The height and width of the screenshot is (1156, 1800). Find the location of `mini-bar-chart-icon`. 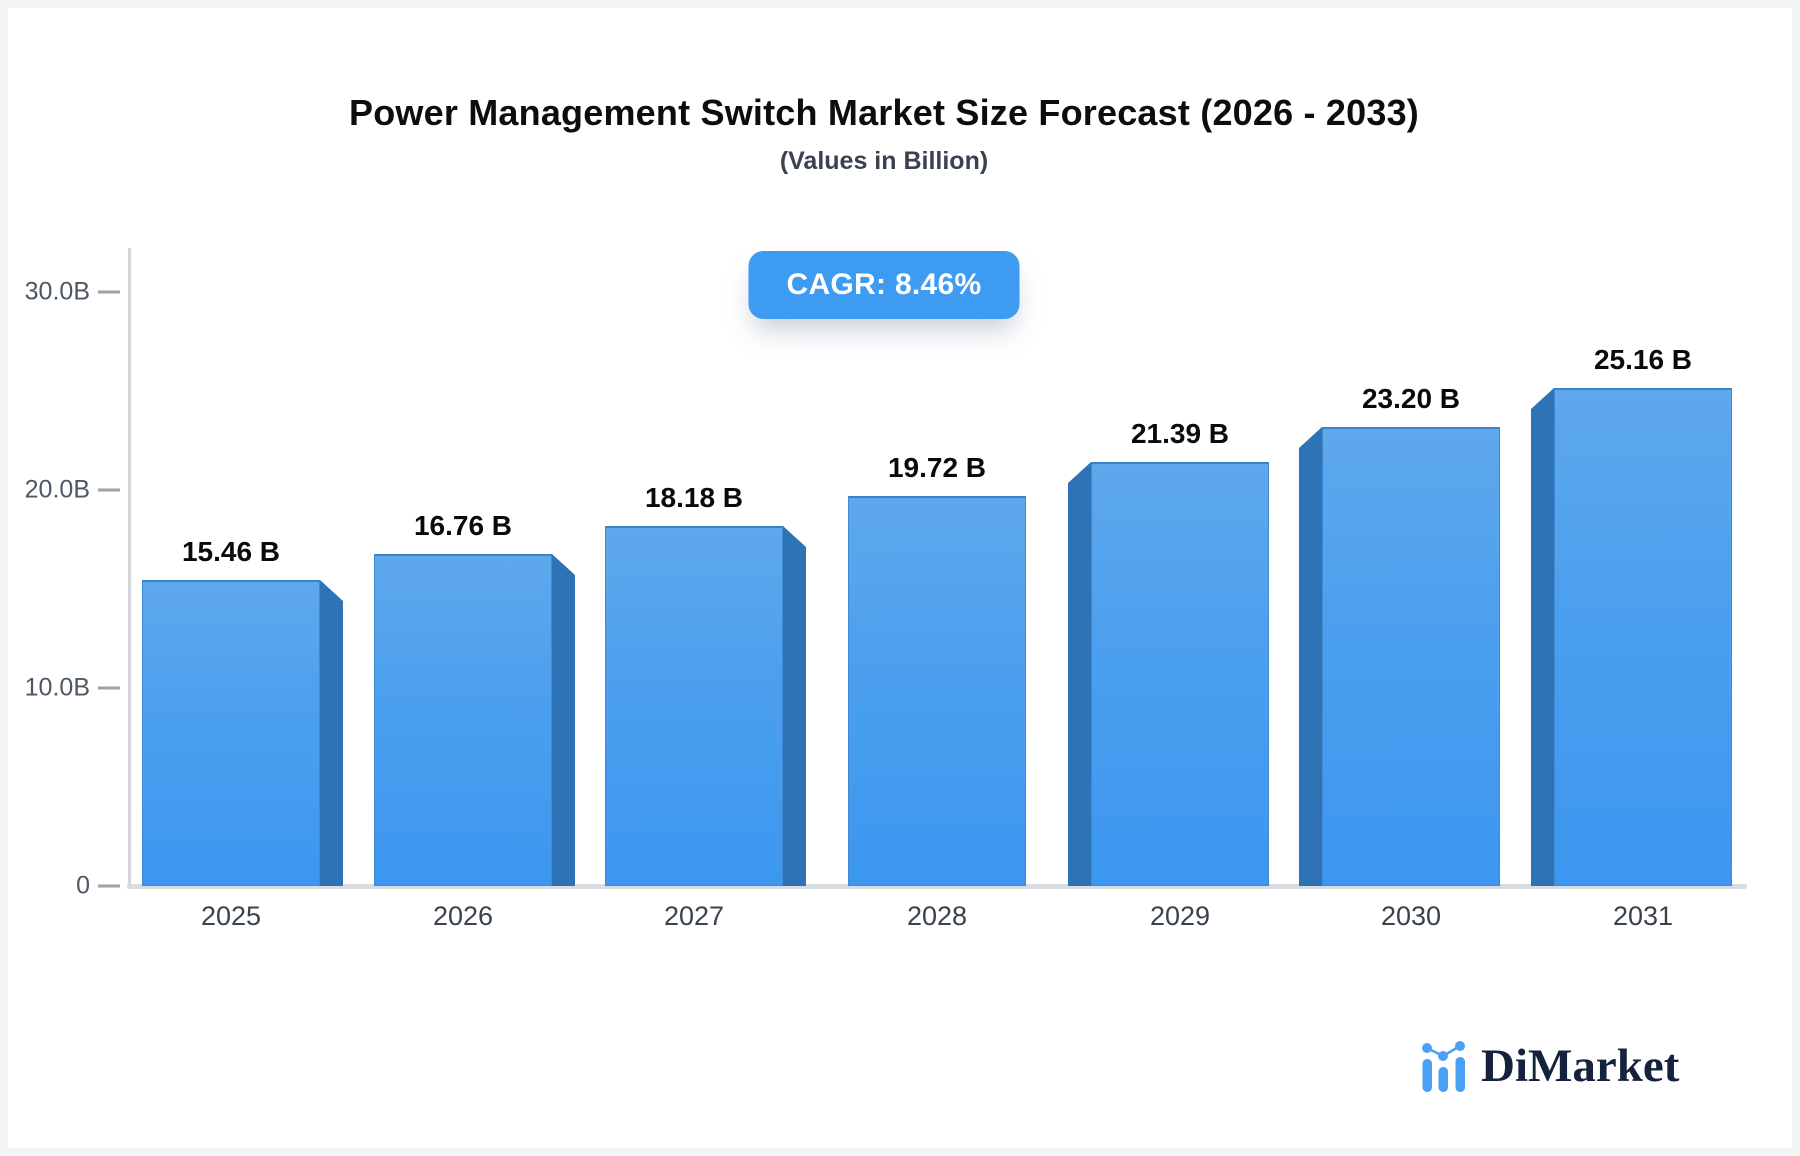

mini-bar-chart-icon is located at coordinates (1443, 1066).